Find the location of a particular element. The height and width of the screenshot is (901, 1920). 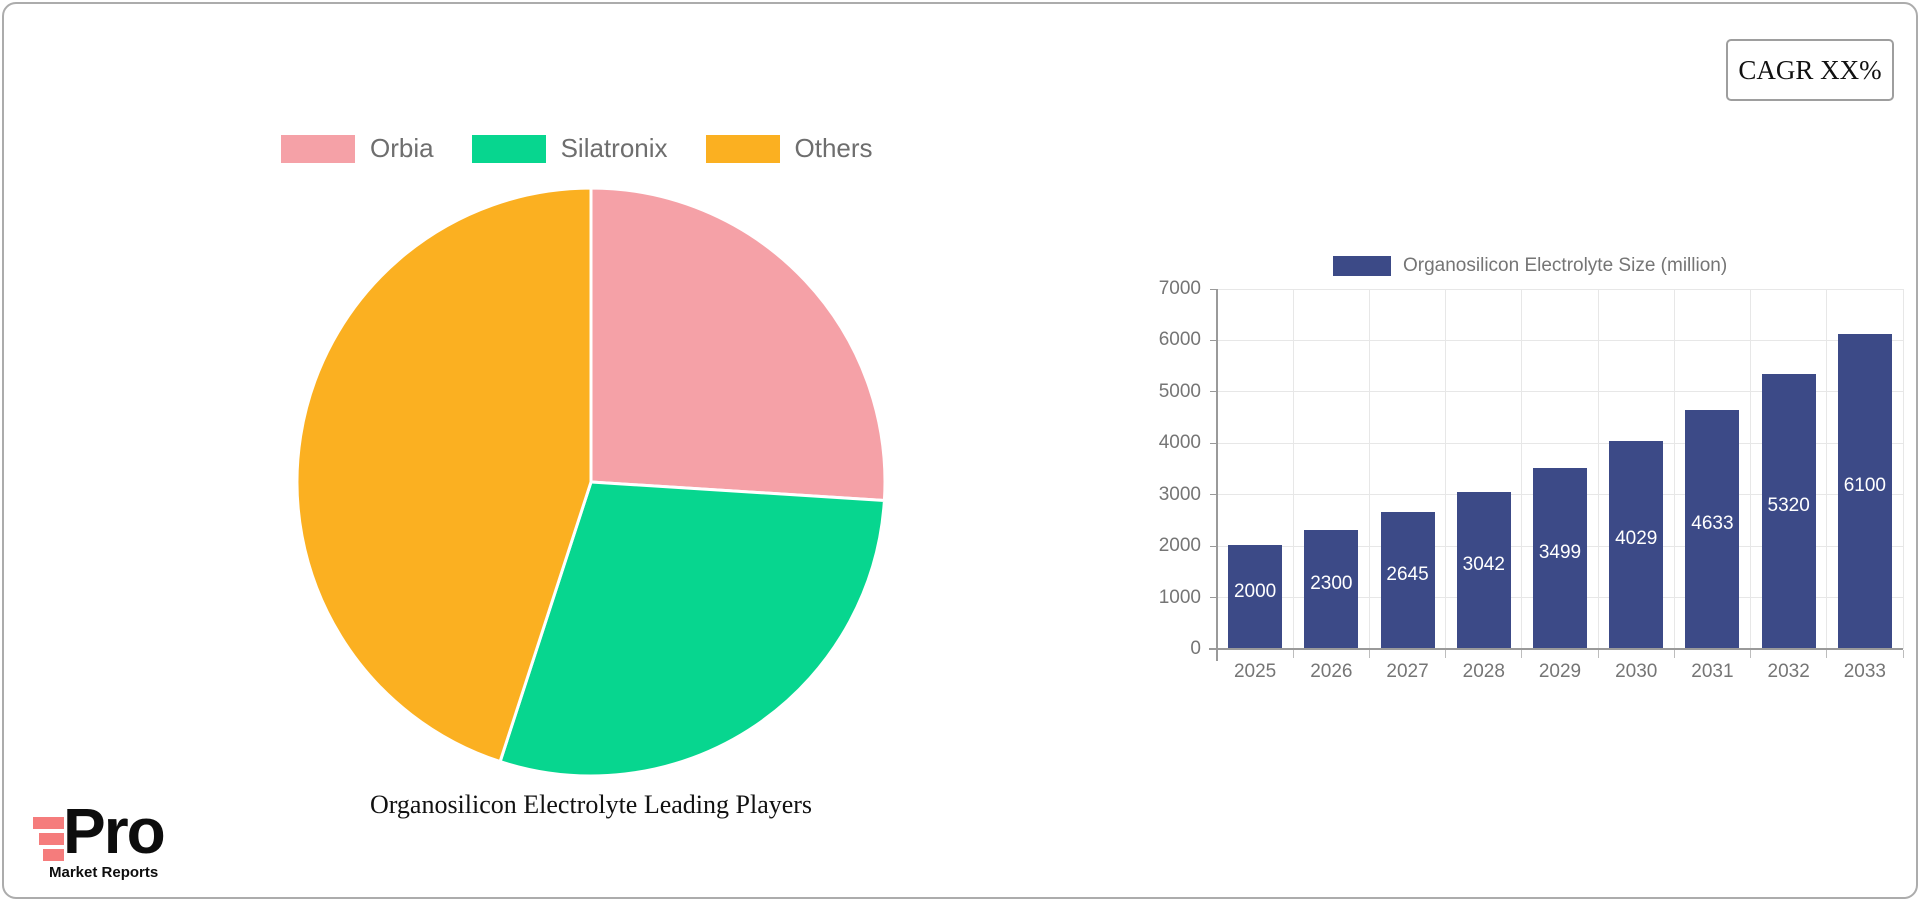

pie-legend-item-silatronix: Silatronix is located at coordinates (569, 148).